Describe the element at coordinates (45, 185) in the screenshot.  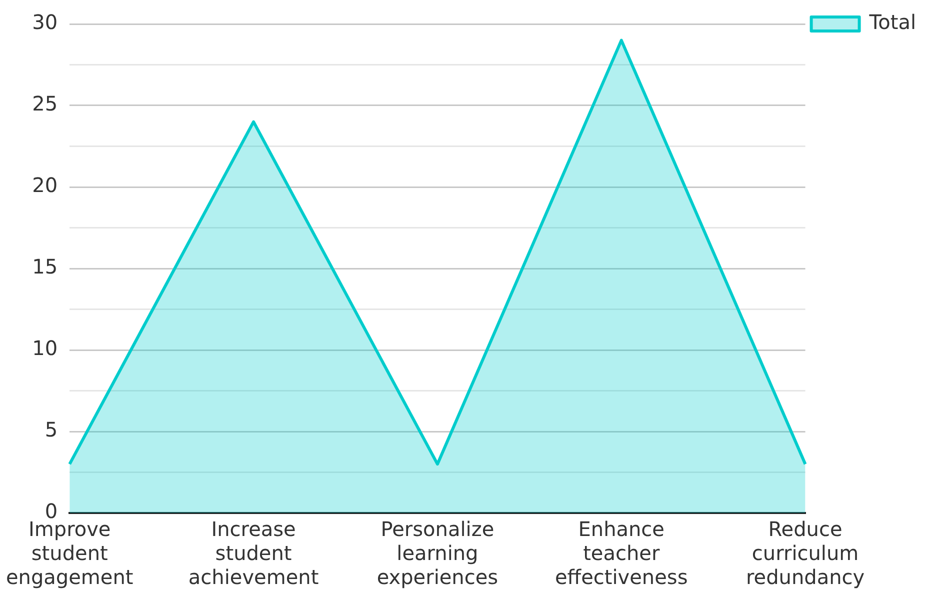
I see `y-tick-label: 20` at that location.